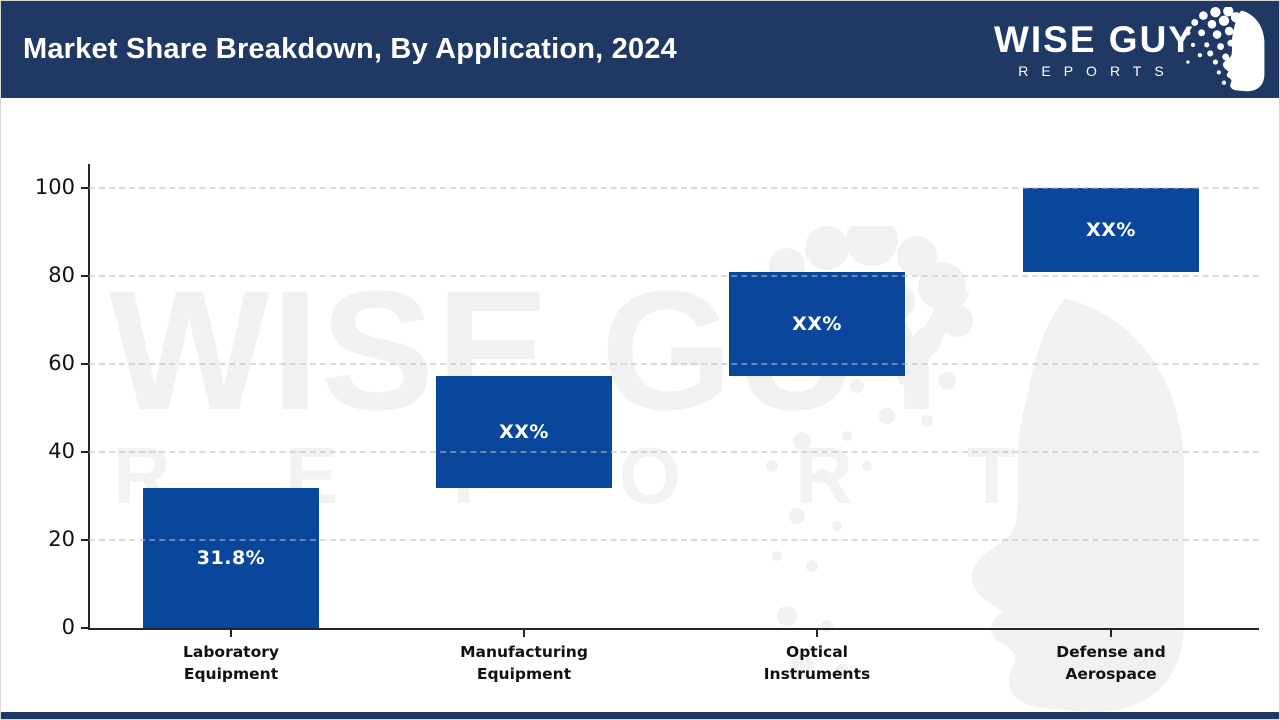  What do you see at coordinates (673, 629) in the screenshot?
I see `x-axis` at bounding box center [673, 629].